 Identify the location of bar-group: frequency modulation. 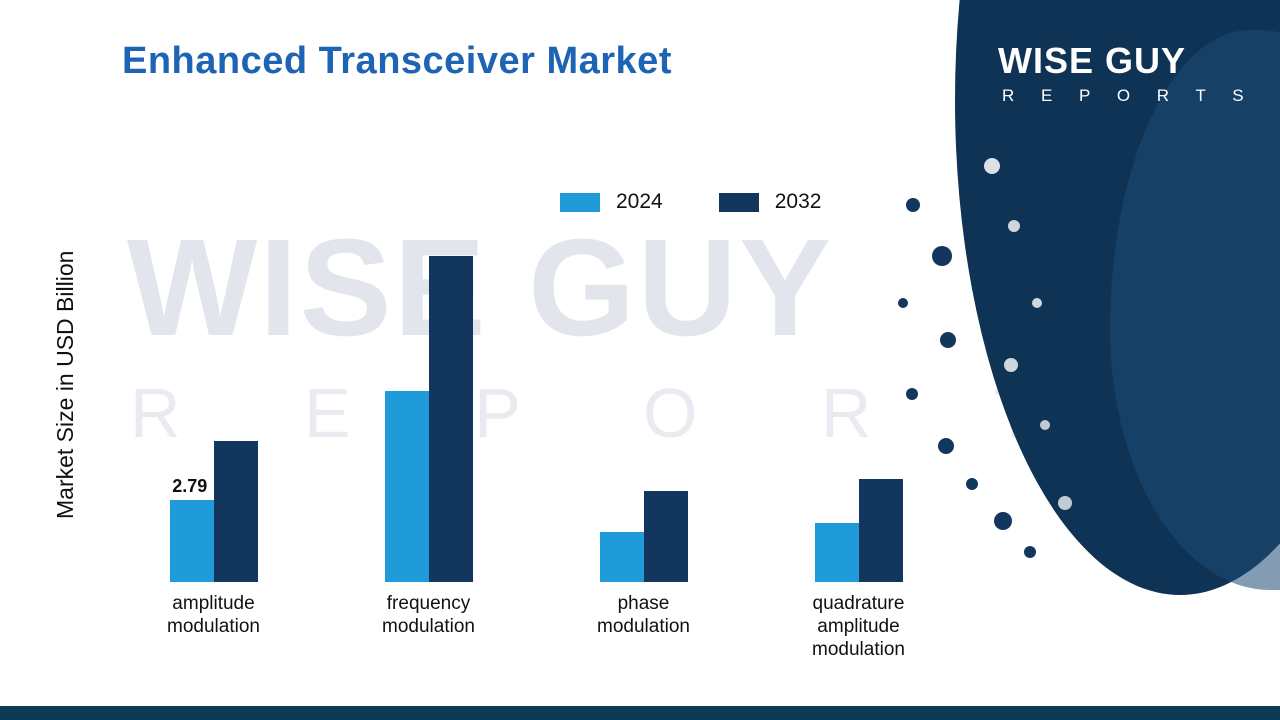
(428, 433).